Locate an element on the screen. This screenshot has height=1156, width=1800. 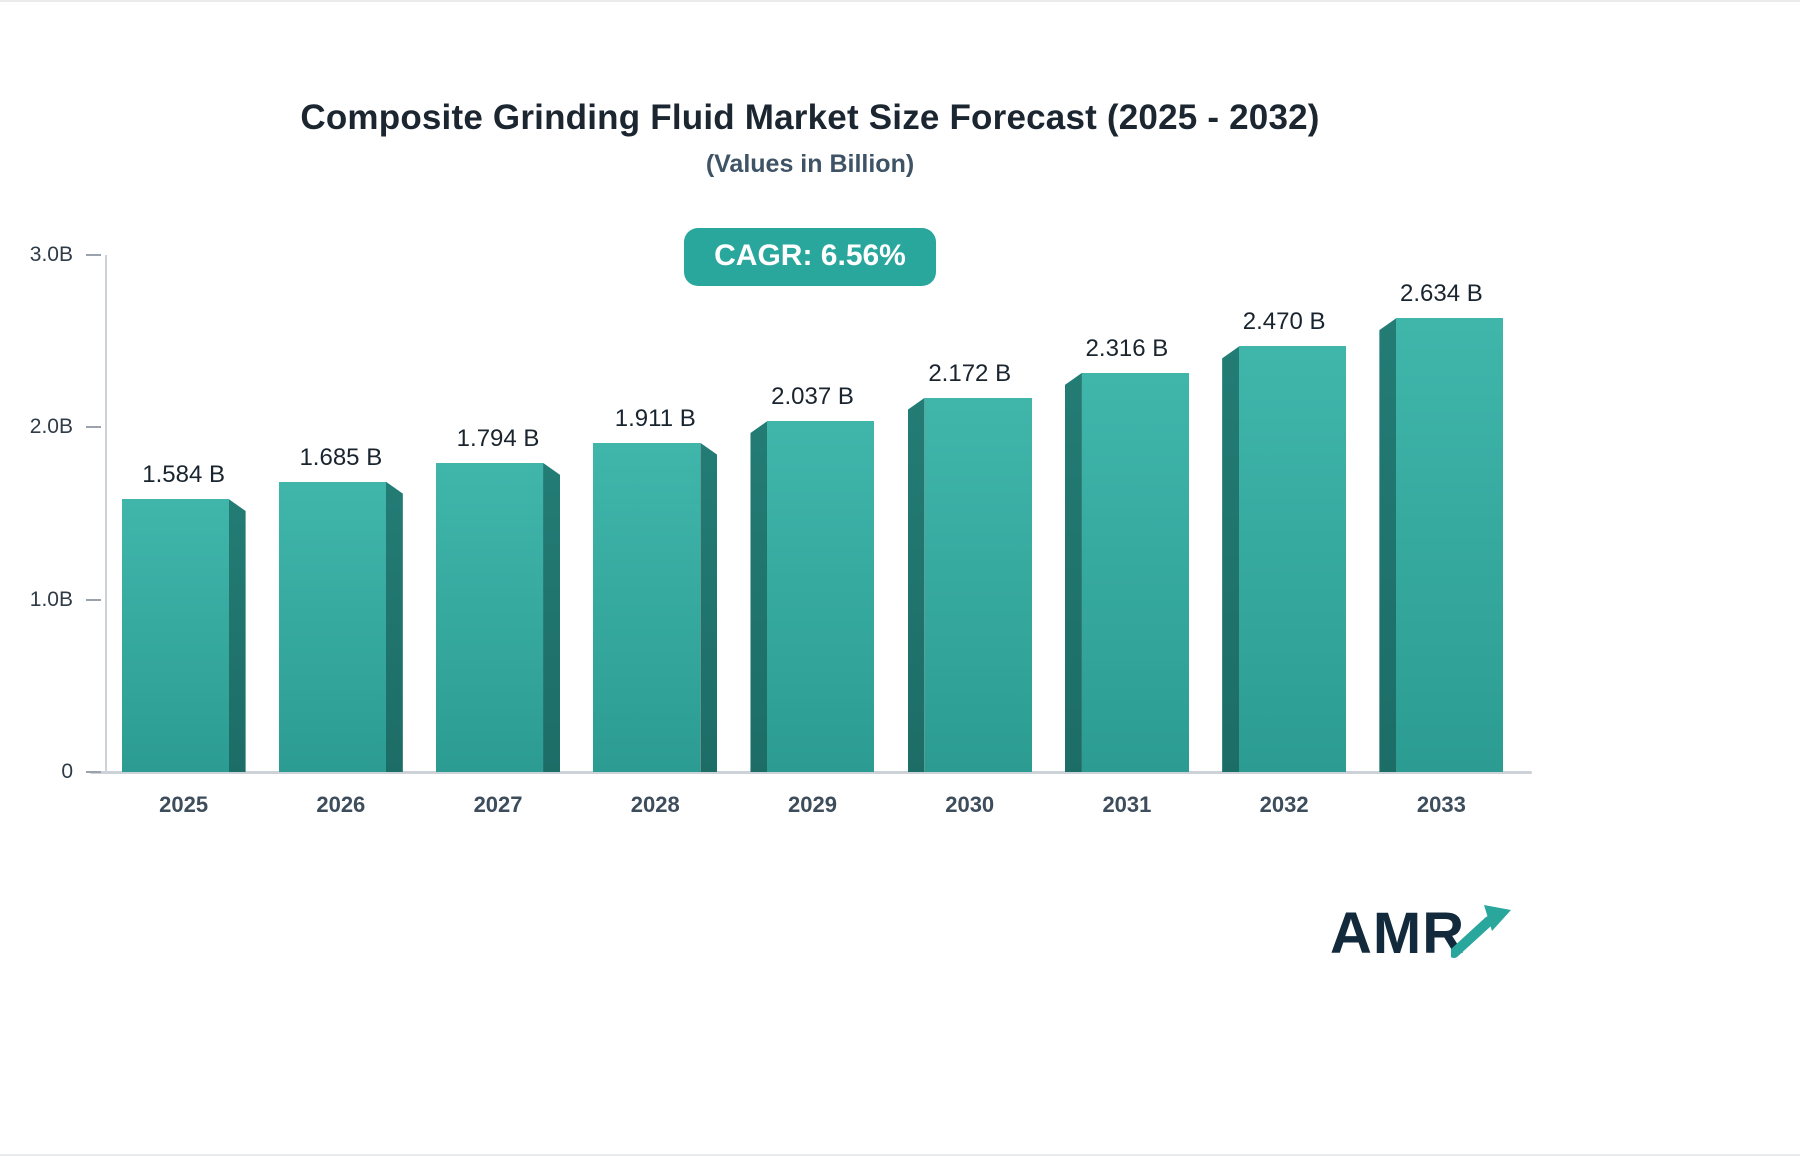
bar: 2.316 B is located at coordinates (1126, 553).